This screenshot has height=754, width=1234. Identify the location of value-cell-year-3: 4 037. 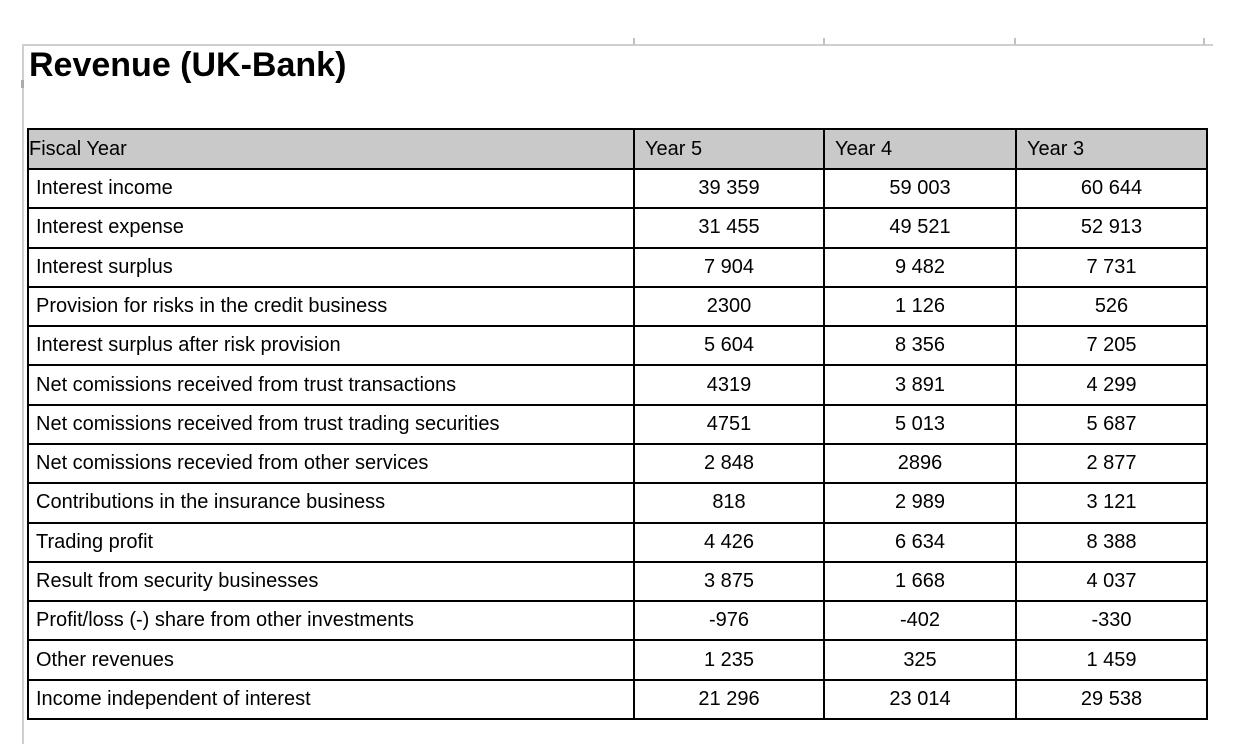
(1111, 581).